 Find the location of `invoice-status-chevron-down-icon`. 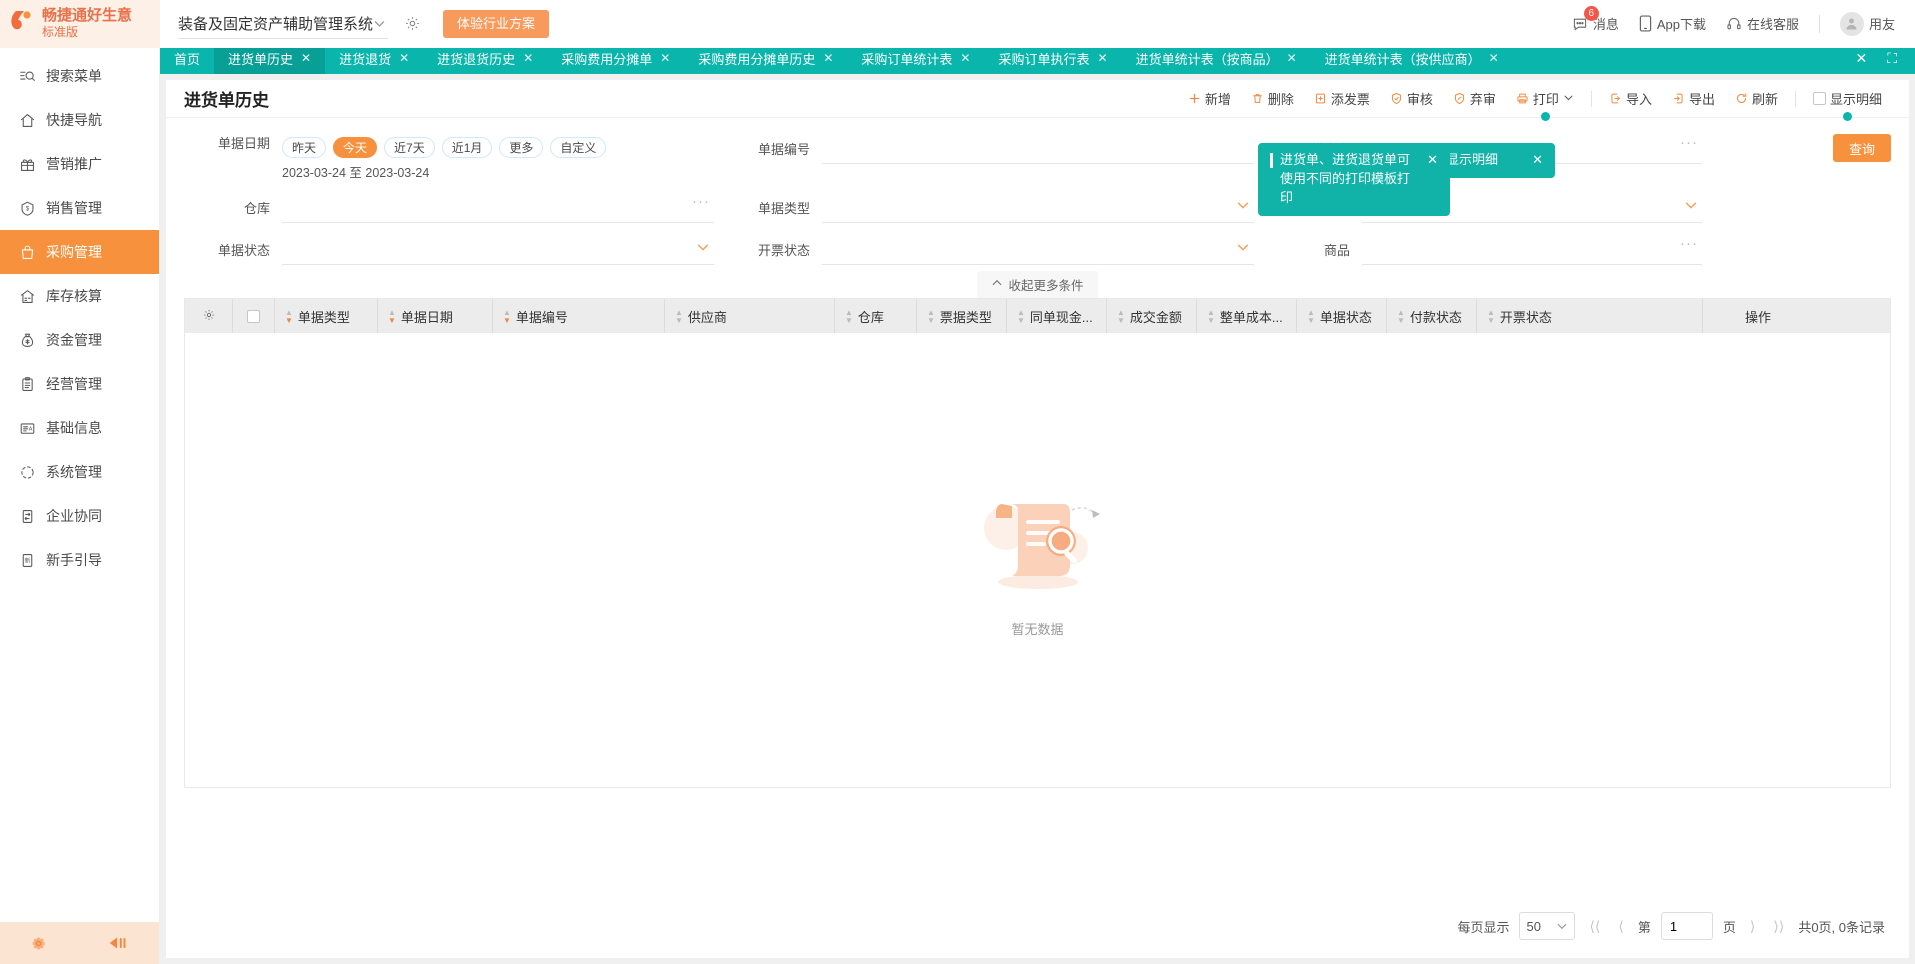

invoice-status-chevron-down-icon is located at coordinates (1243, 248).